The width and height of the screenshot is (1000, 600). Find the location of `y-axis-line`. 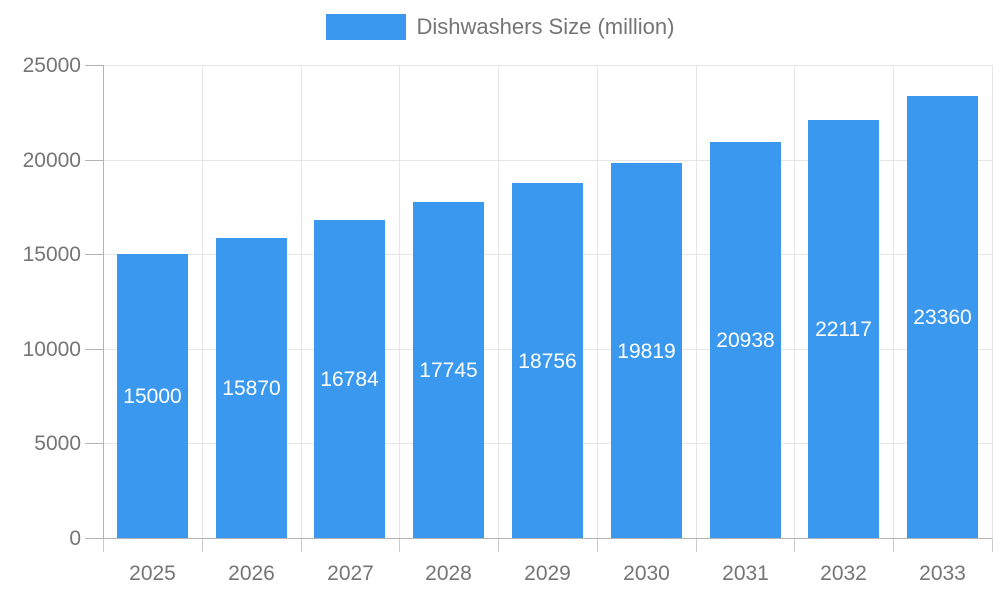

y-axis-line is located at coordinates (103, 302).